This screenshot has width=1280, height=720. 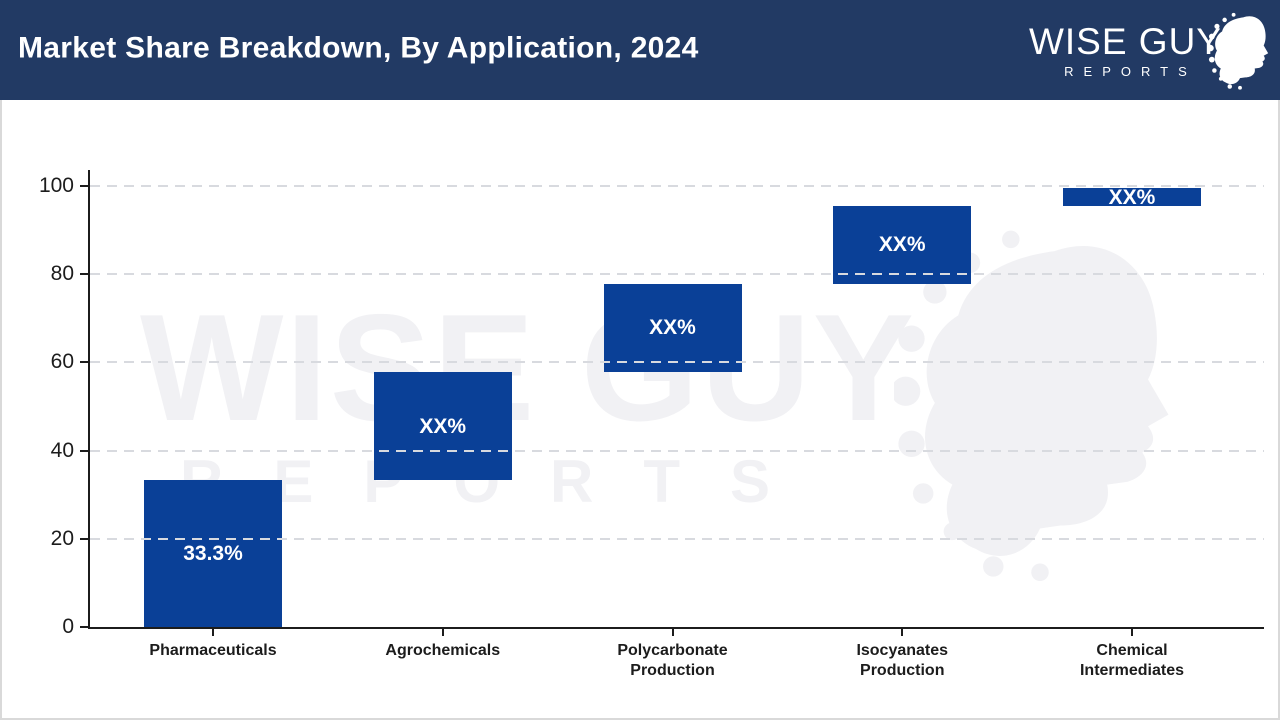 What do you see at coordinates (528, 368) in the screenshot?
I see `watermark-brand-text: WISE GUY` at bounding box center [528, 368].